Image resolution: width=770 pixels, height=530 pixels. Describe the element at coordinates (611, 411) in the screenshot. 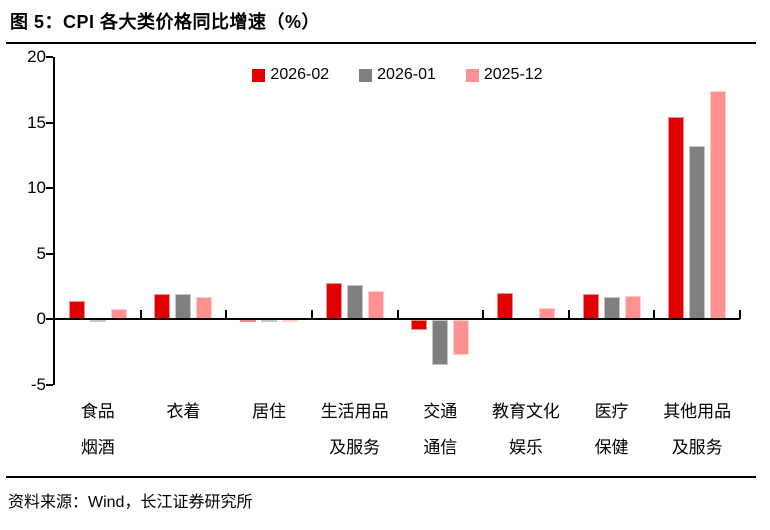

I see `category-label-line1: 医疗` at that location.